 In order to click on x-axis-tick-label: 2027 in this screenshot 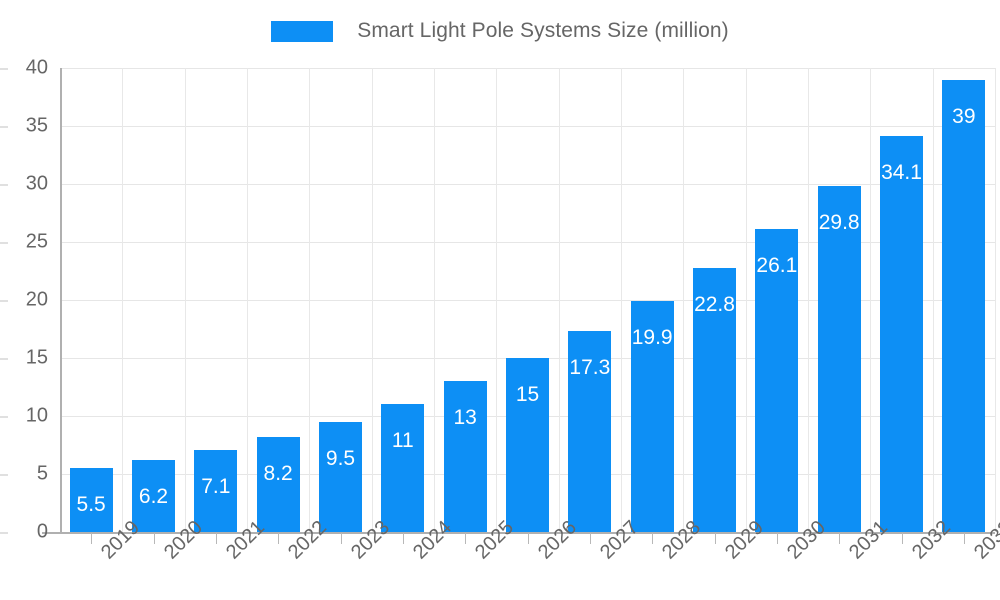, I will do `click(619, 540)`.